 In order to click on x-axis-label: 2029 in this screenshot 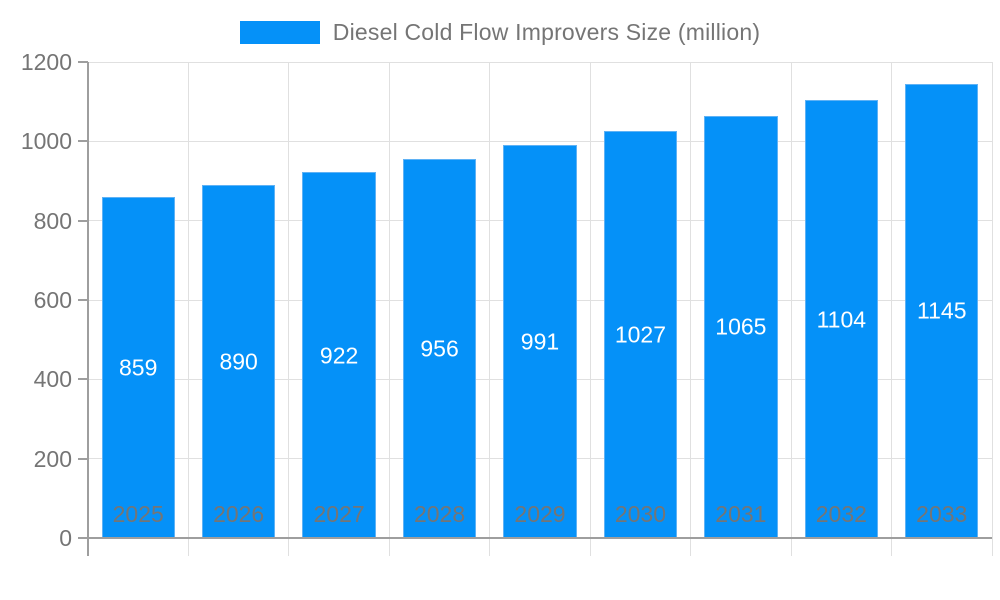, I will do `click(540, 514)`.